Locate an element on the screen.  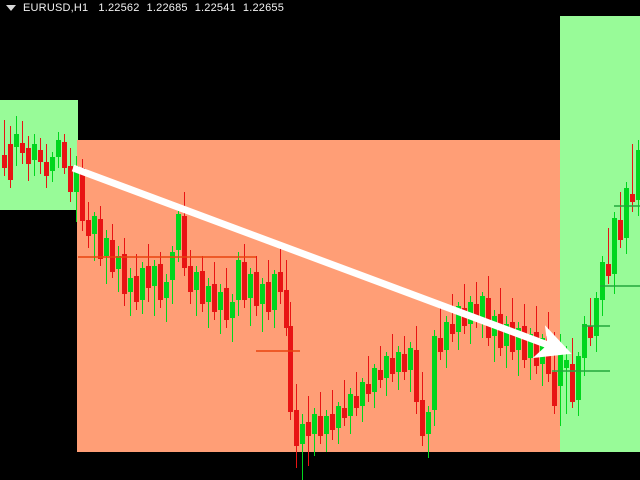
quote-low: 1.22541 is located at coordinates (215, 7).